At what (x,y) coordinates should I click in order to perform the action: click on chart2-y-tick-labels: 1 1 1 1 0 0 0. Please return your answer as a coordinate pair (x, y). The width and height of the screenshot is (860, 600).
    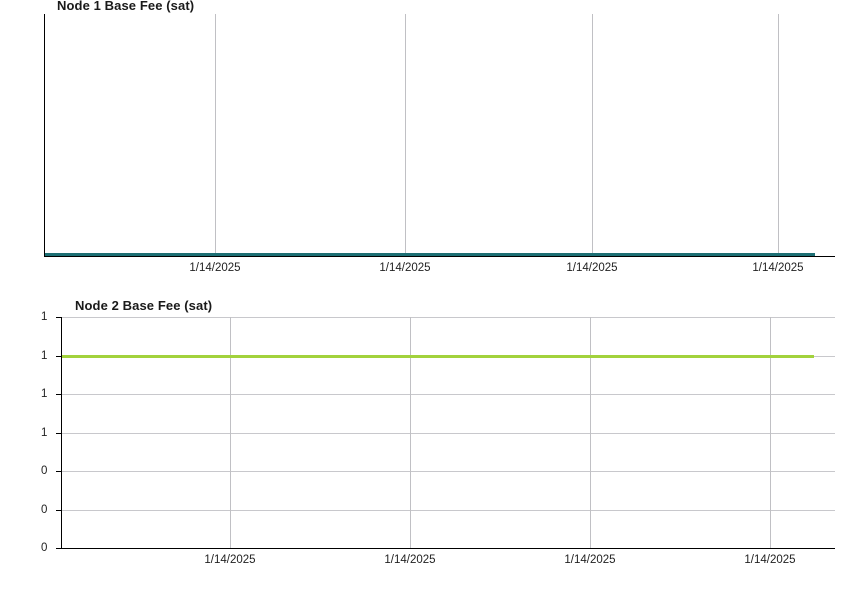
    Looking at the image, I should click on (30, 445).